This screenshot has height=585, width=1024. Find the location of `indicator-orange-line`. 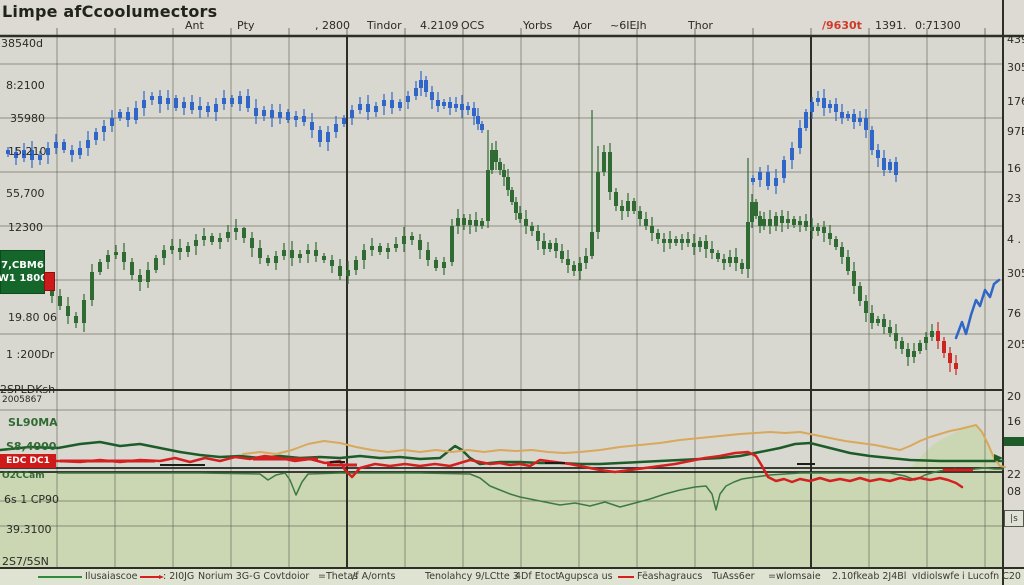

indicator-orange-line is located at coordinates (624, 446).